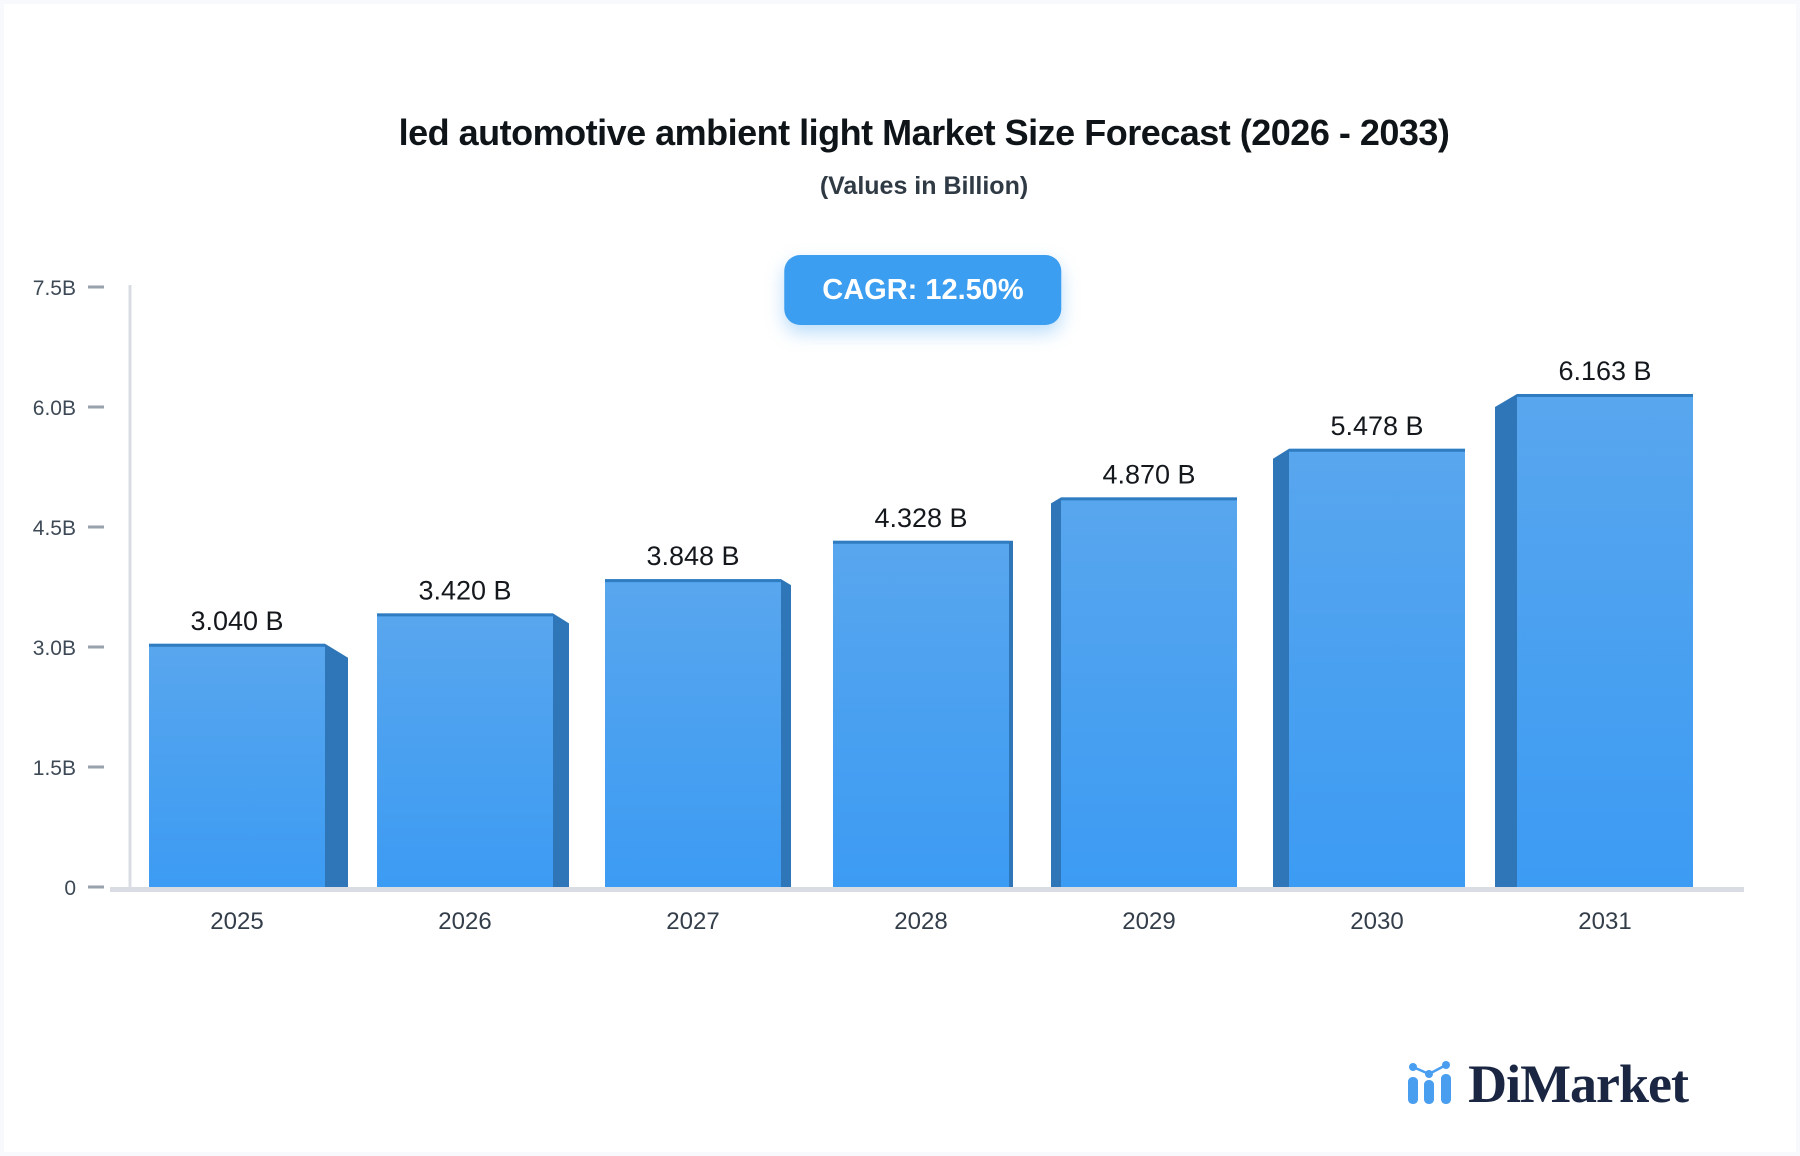 The image size is (1800, 1156). Describe the element at coordinates (693, 733) in the screenshot. I see `bar-2027` at that location.